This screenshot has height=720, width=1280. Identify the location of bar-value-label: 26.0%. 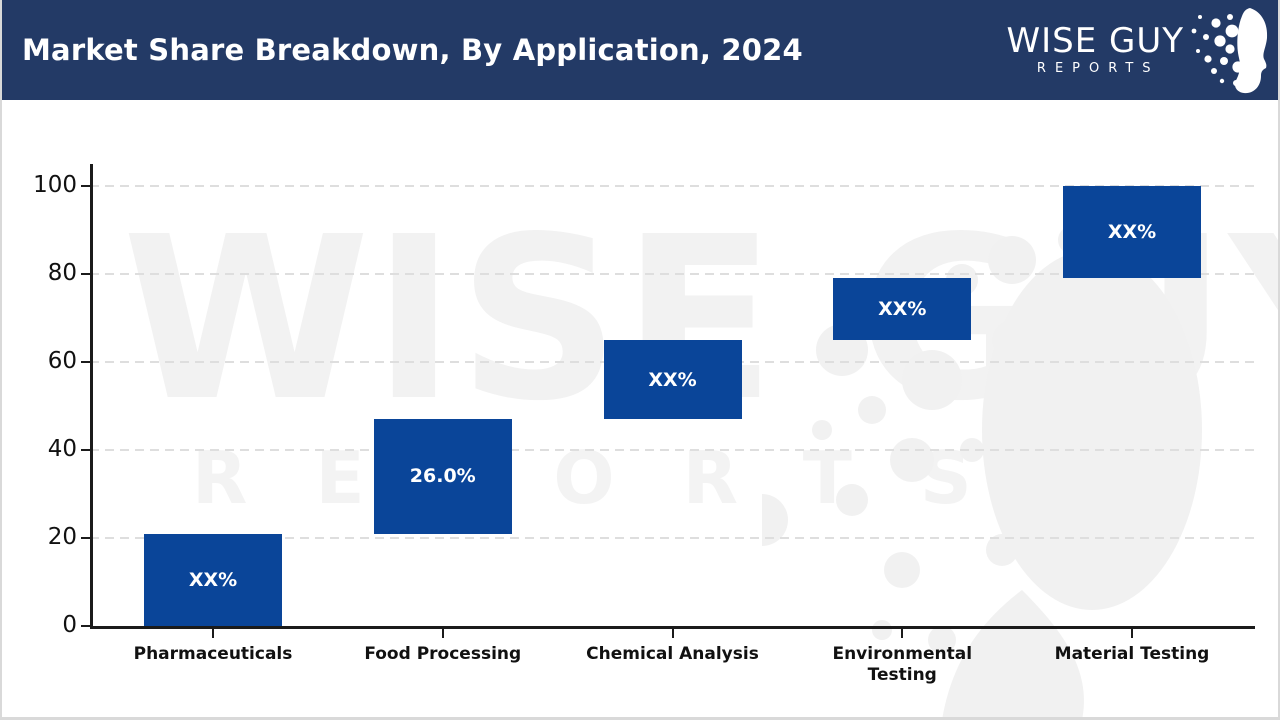
(442, 476).